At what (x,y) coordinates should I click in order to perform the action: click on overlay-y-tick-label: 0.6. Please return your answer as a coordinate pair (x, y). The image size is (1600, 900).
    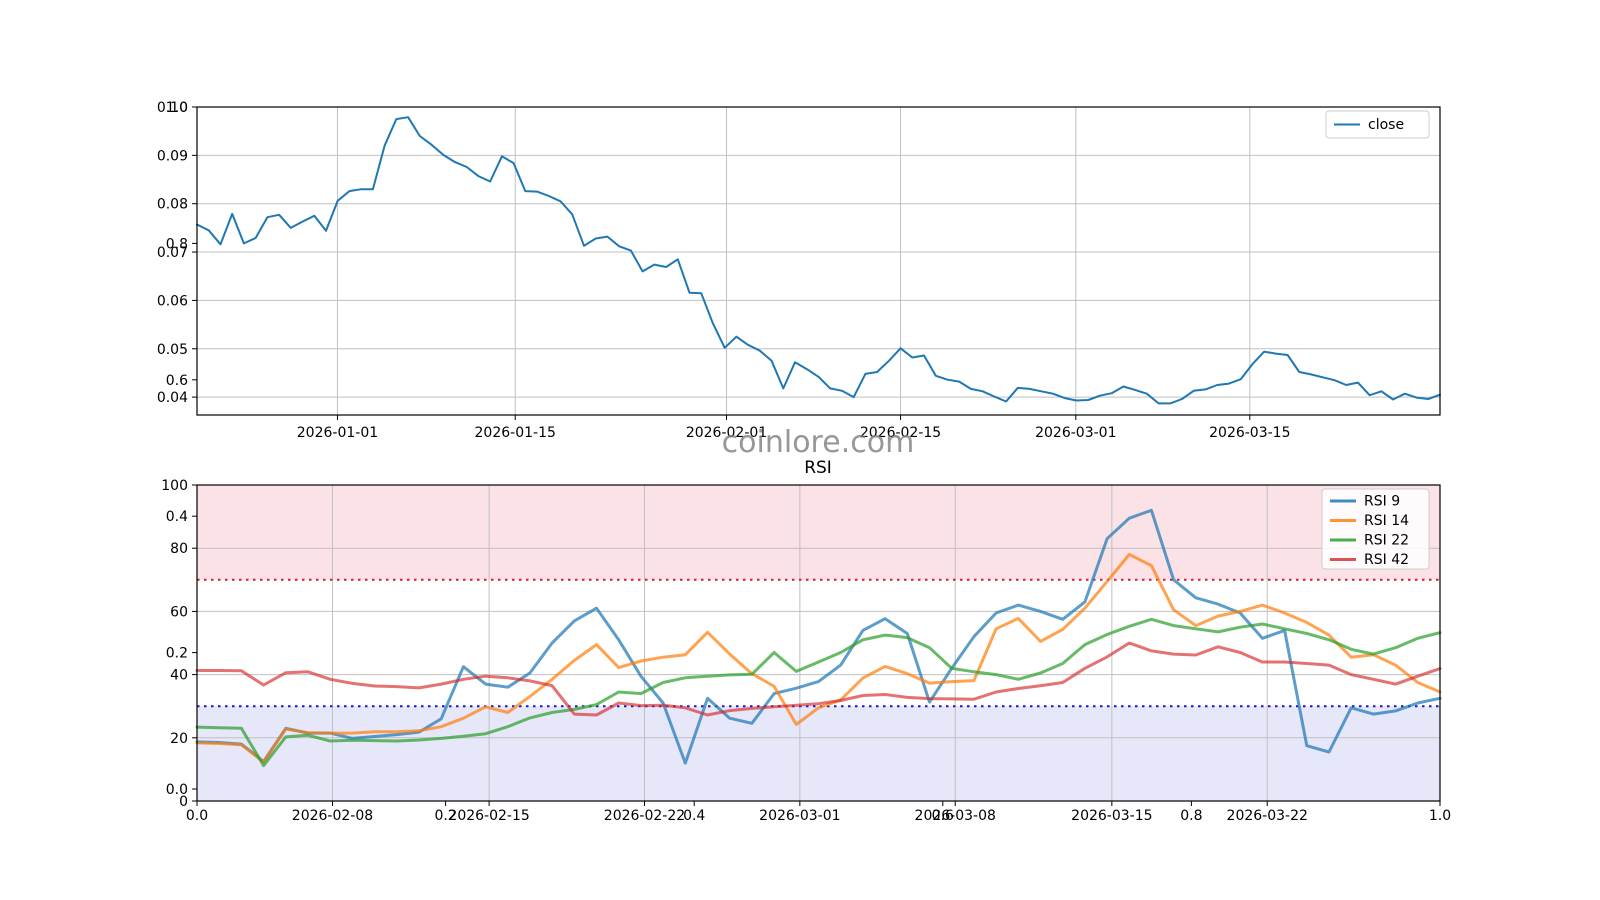
    Looking at the image, I should click on (177, 381).